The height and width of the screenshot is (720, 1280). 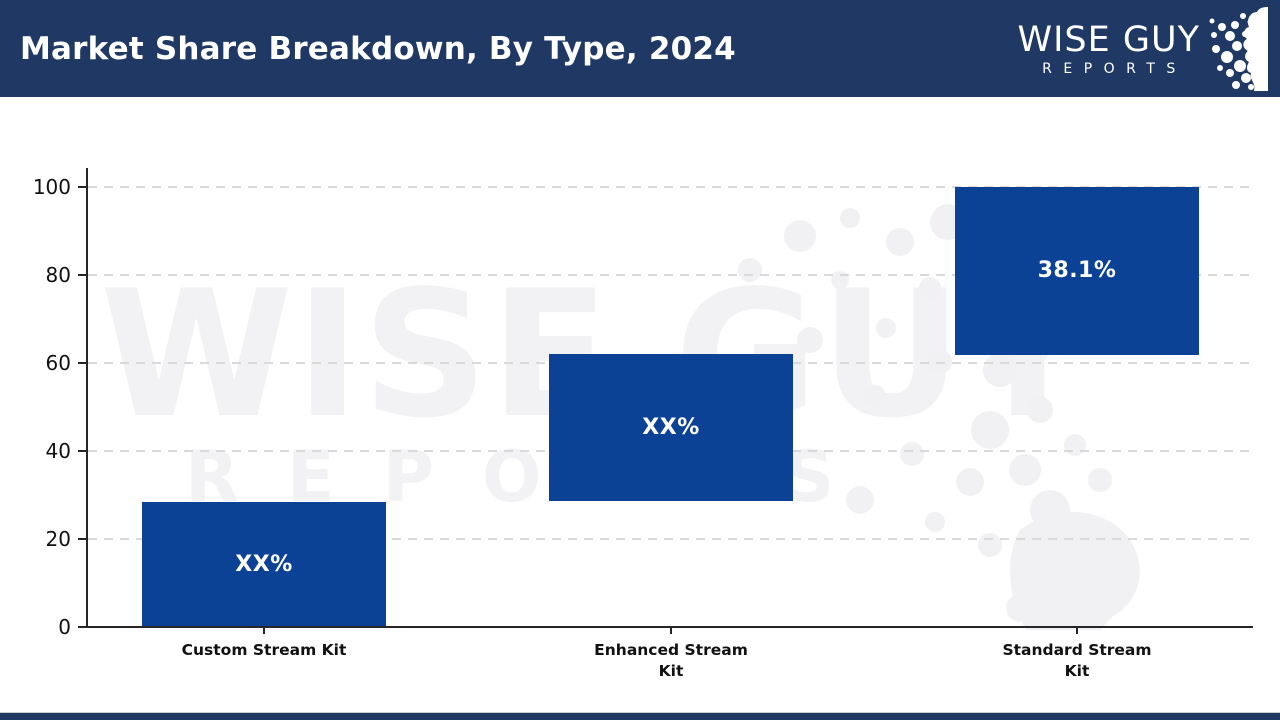 I want to click on x-axis-line, so click(x=669, y=627).